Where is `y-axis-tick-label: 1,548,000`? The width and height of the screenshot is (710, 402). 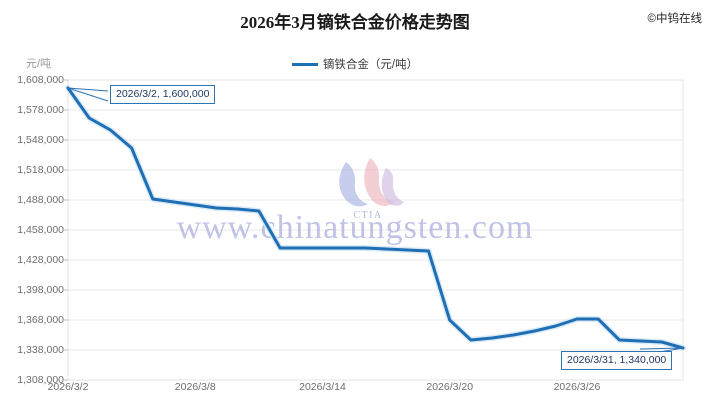
y-axis-tick-label: 1,548,000 is located at coordinates (40, 140).